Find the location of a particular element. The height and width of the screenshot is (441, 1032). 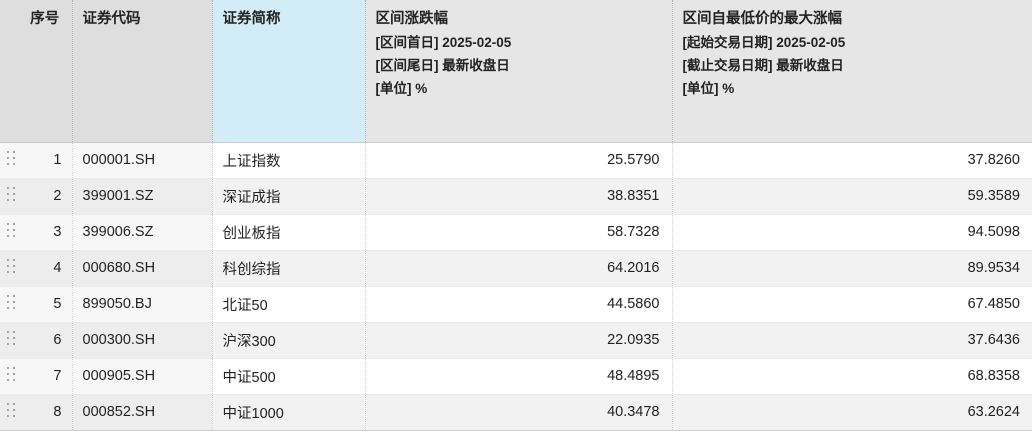

column-header-security-code-label: 证券代码 is located at coordinates (111, 19).